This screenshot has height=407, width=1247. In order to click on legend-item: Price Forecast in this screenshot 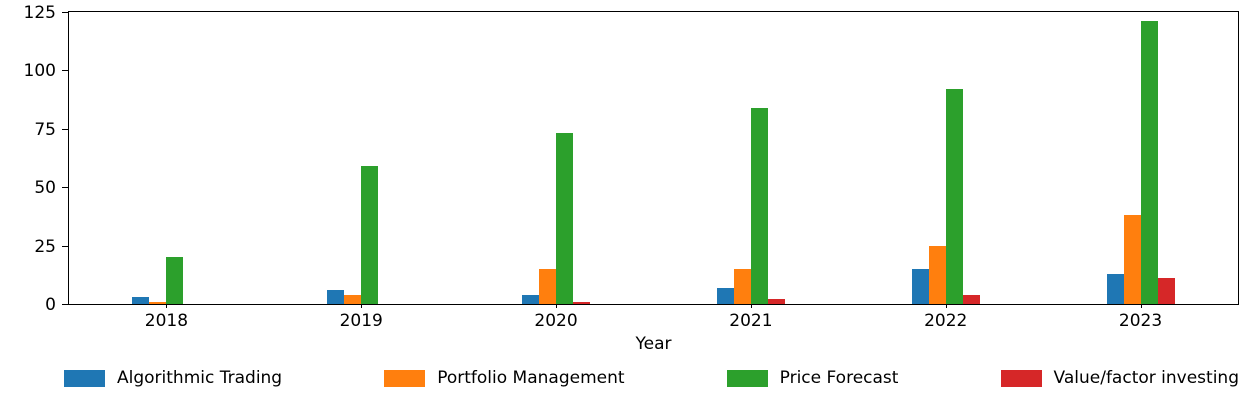, I will do `click(812, 378)`.